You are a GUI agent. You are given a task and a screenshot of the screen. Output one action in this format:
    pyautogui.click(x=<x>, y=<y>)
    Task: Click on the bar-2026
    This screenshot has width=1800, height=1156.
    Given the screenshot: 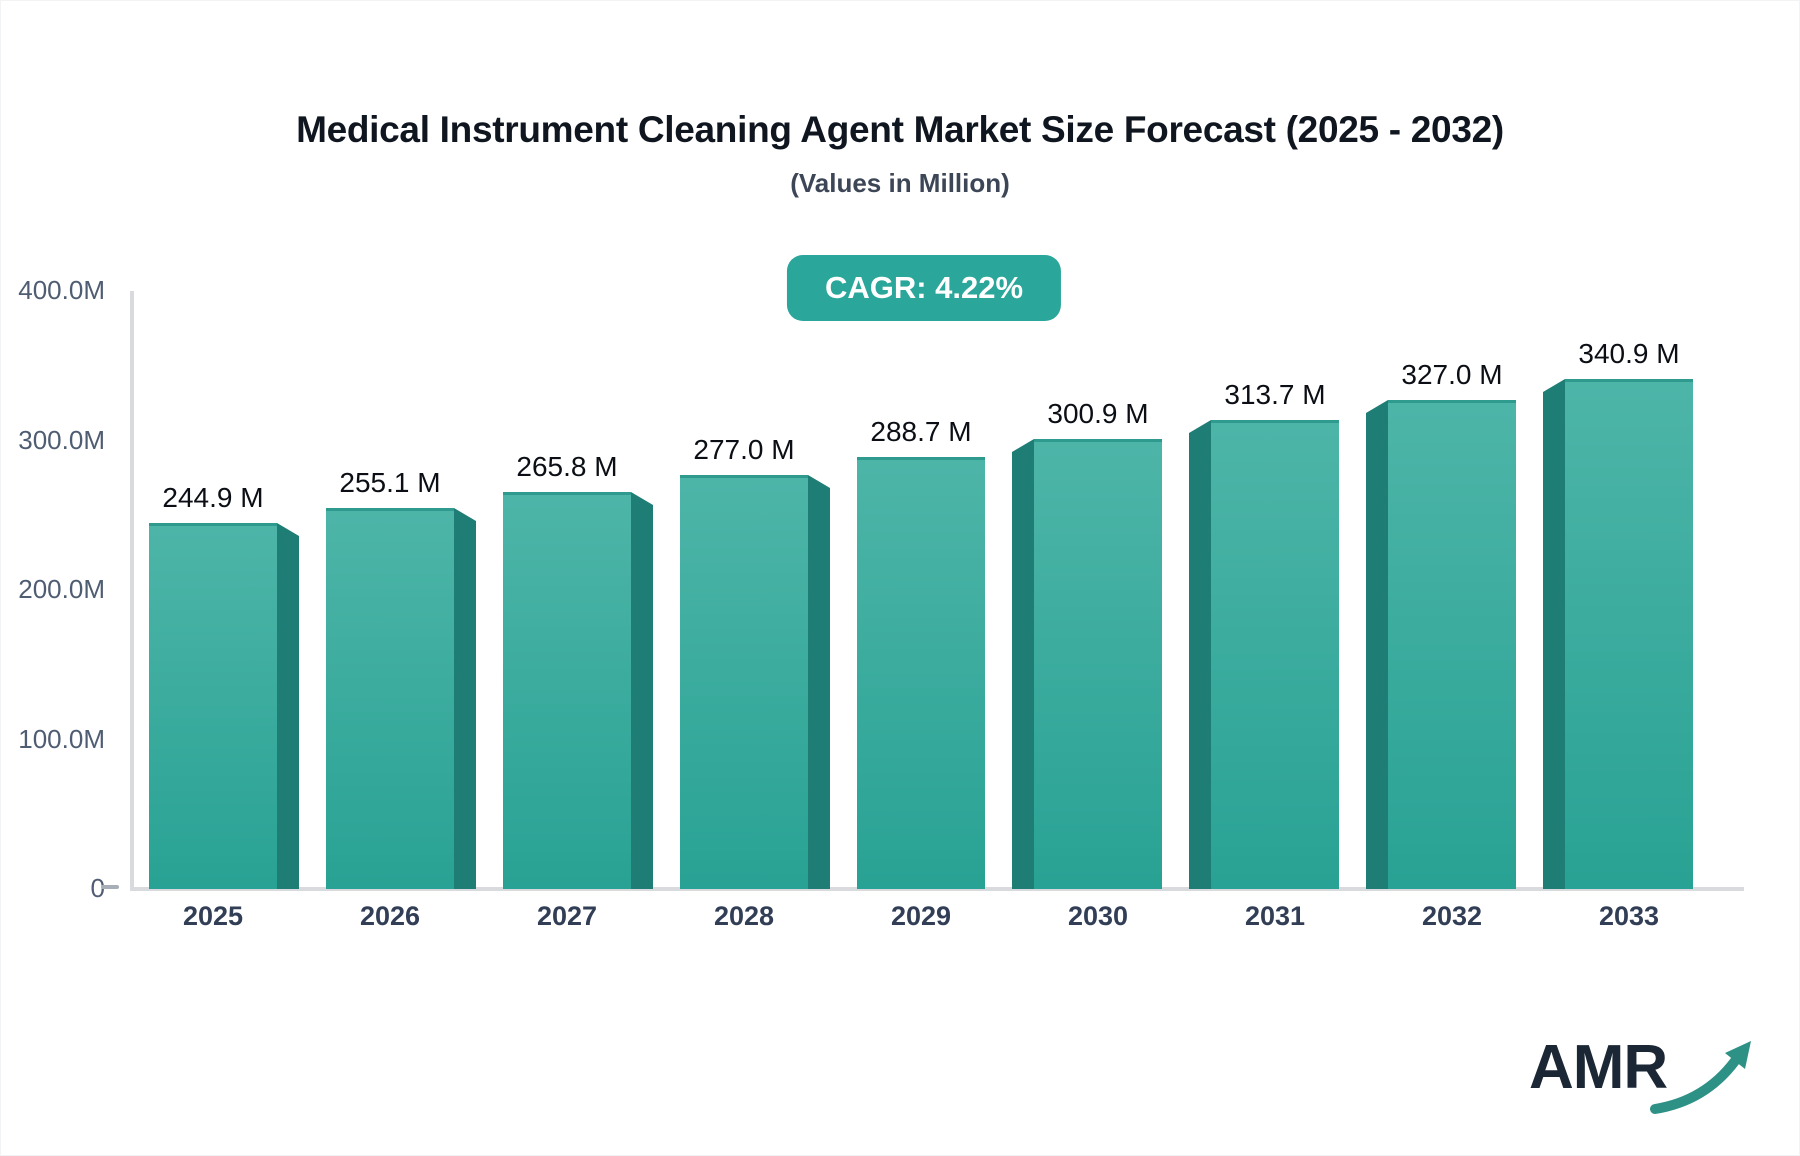 What is the action you would take?
    pyautogui.click(x=390, y=698)
    